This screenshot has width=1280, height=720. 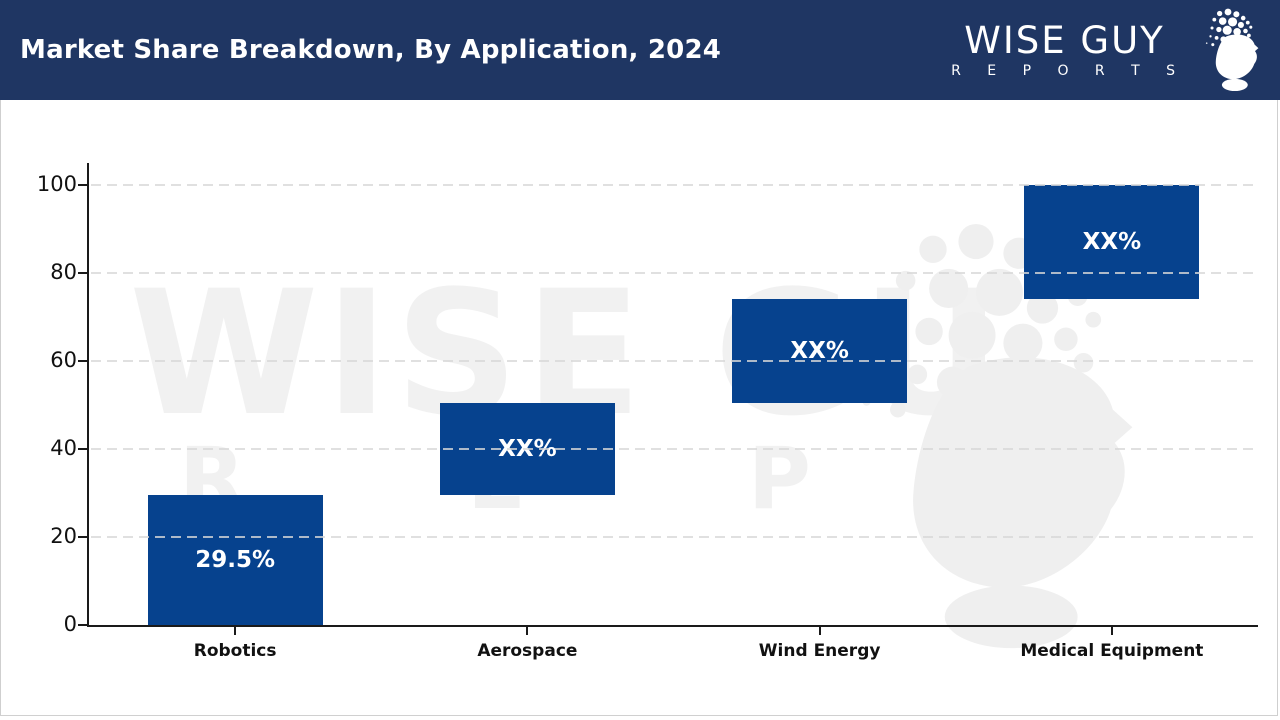 I want to click on x-category-label: Medical Equipment, so click(x=1112, y=651).